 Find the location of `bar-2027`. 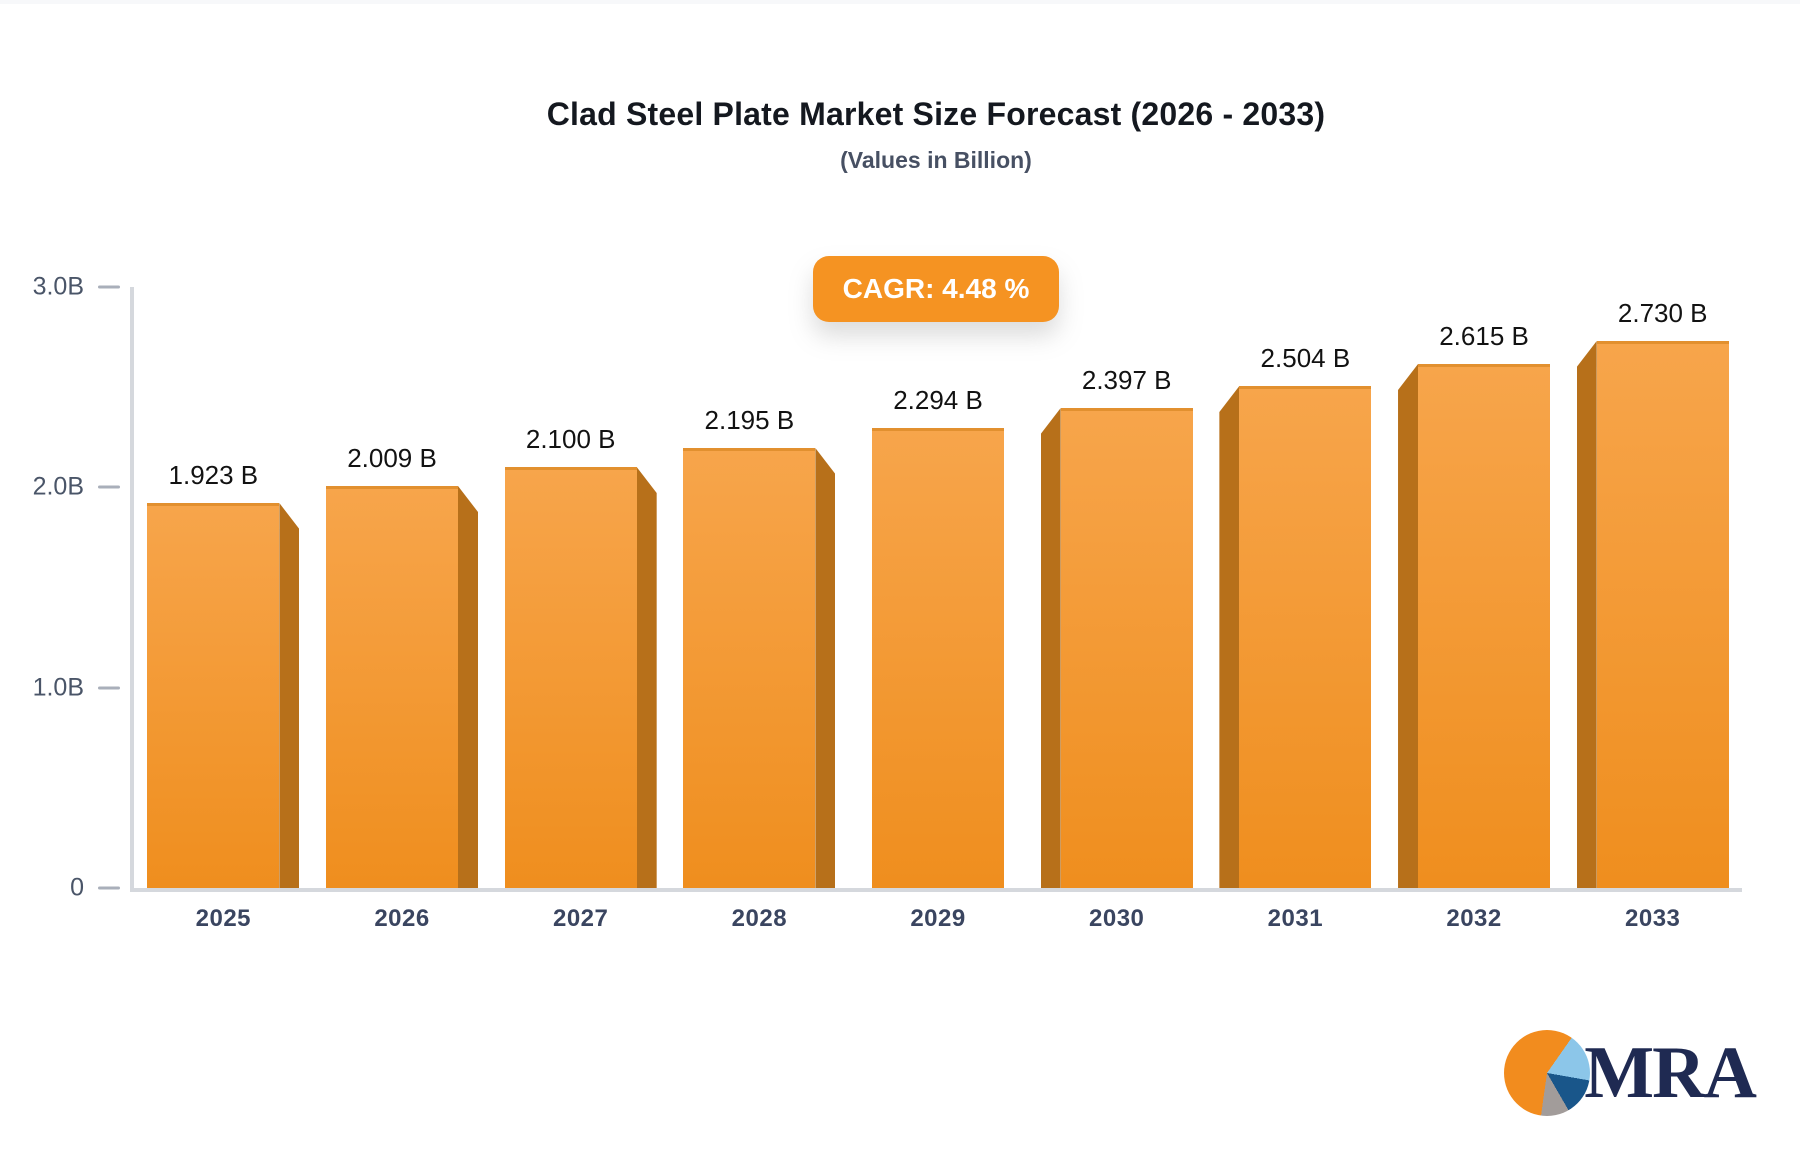

bar-2027 is located at coordinates (580, 677).